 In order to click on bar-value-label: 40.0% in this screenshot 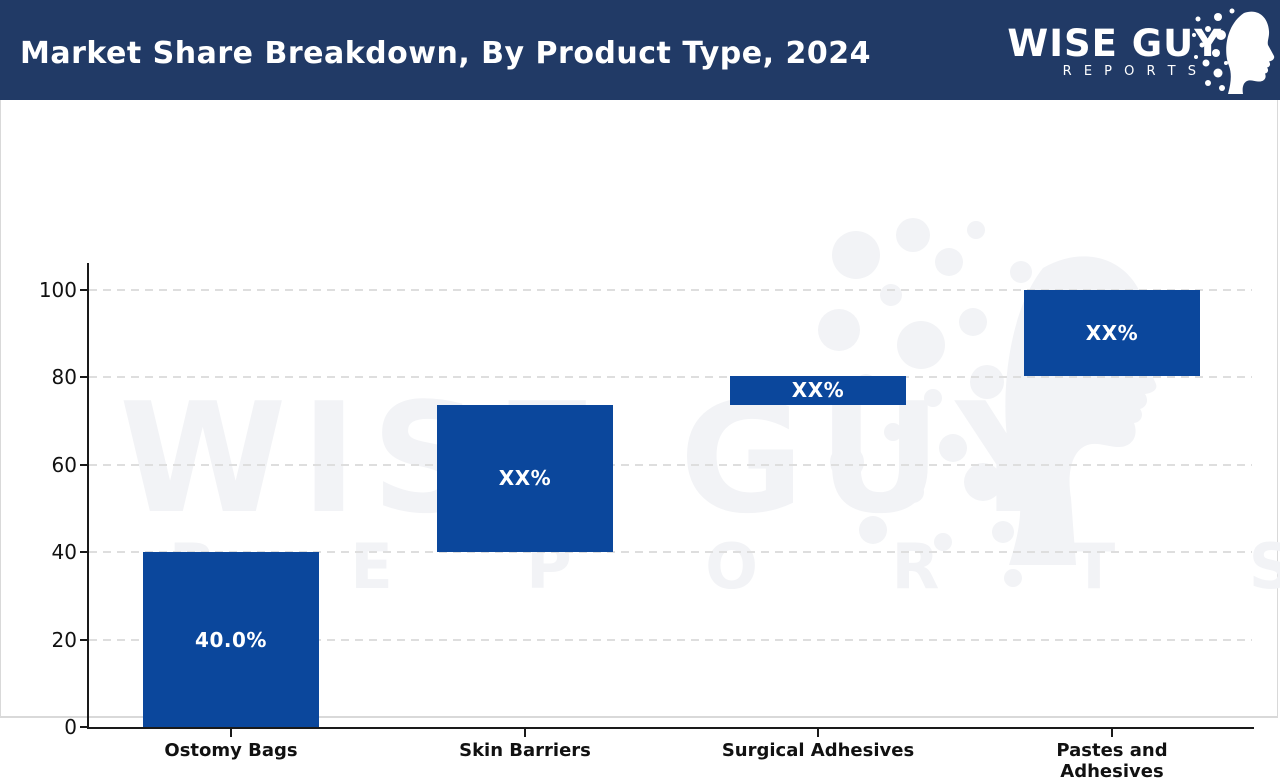, I will do `click(231, 639)`.